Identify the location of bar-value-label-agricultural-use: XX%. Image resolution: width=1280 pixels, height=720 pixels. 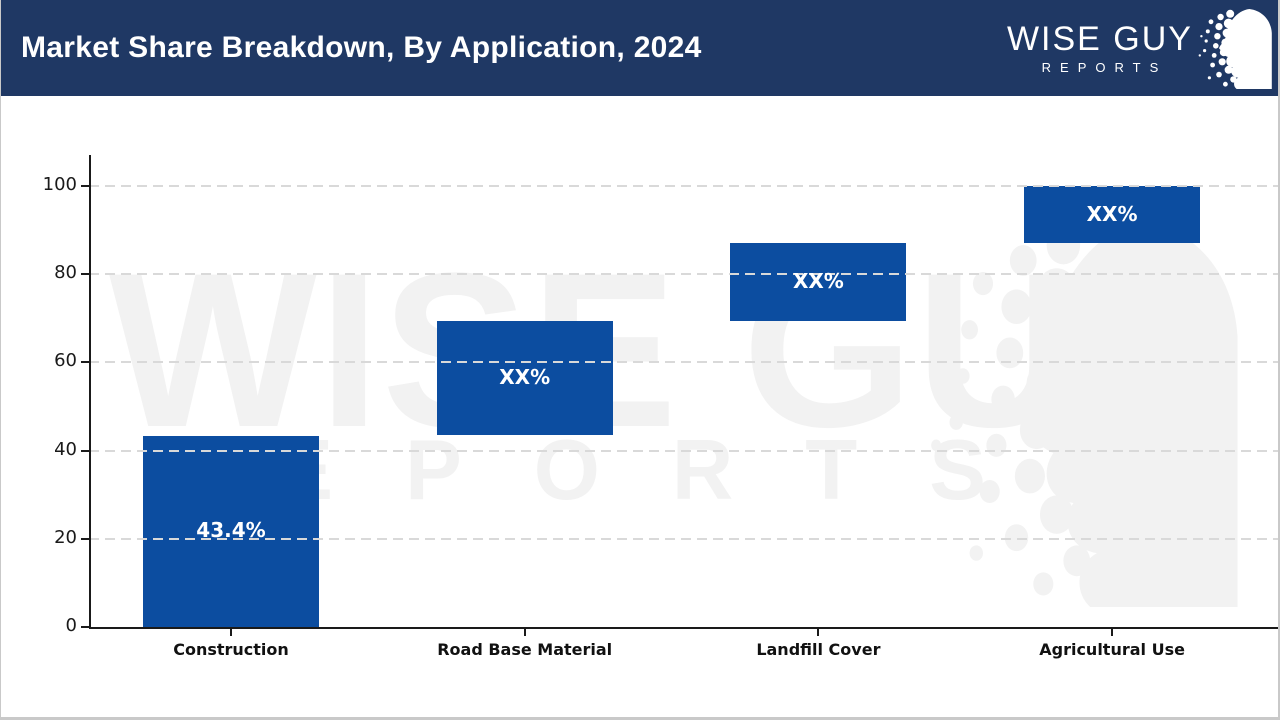
(1112, 213).